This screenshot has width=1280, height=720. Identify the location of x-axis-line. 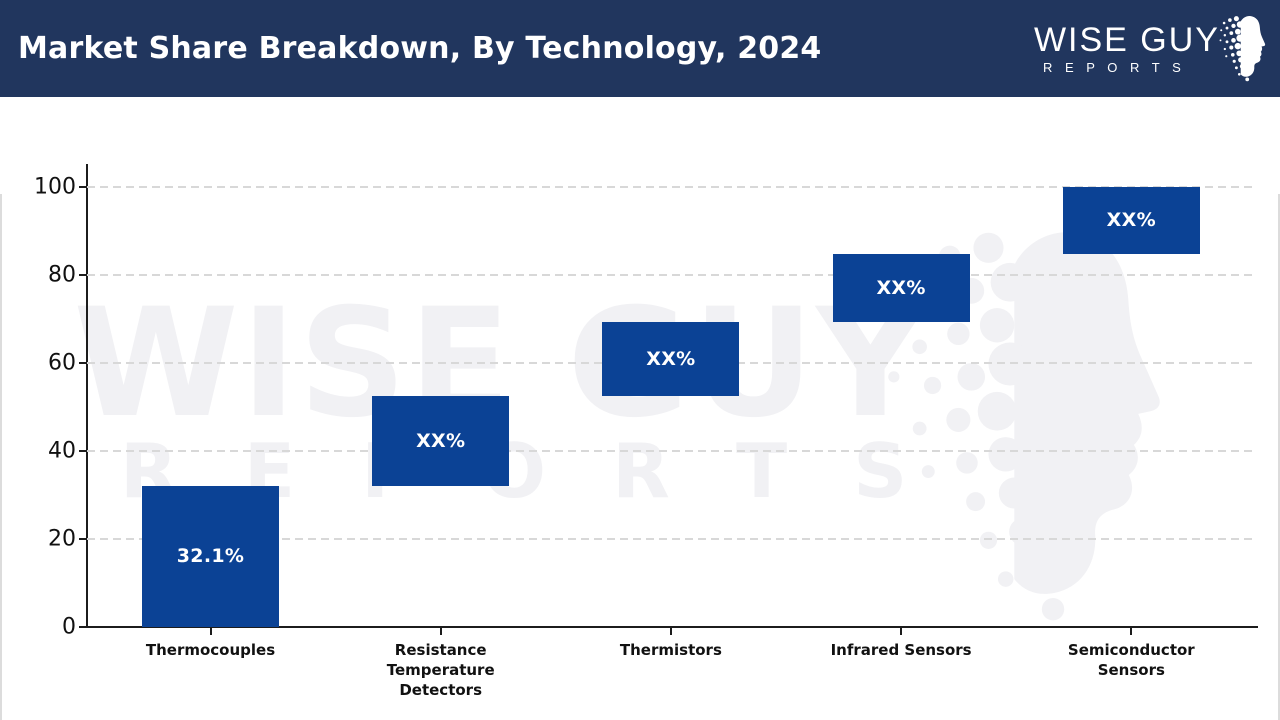
(672, 627).